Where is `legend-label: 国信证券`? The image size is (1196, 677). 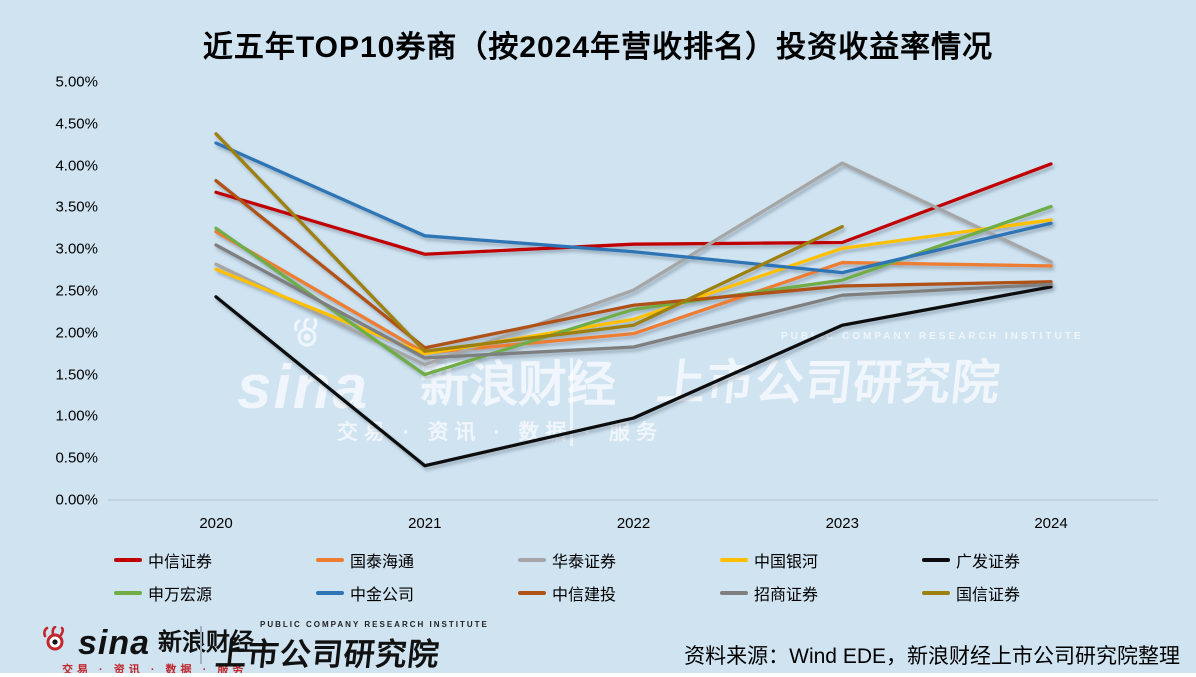 legend-label: 国信证券 is located at coordinates (988, 595).